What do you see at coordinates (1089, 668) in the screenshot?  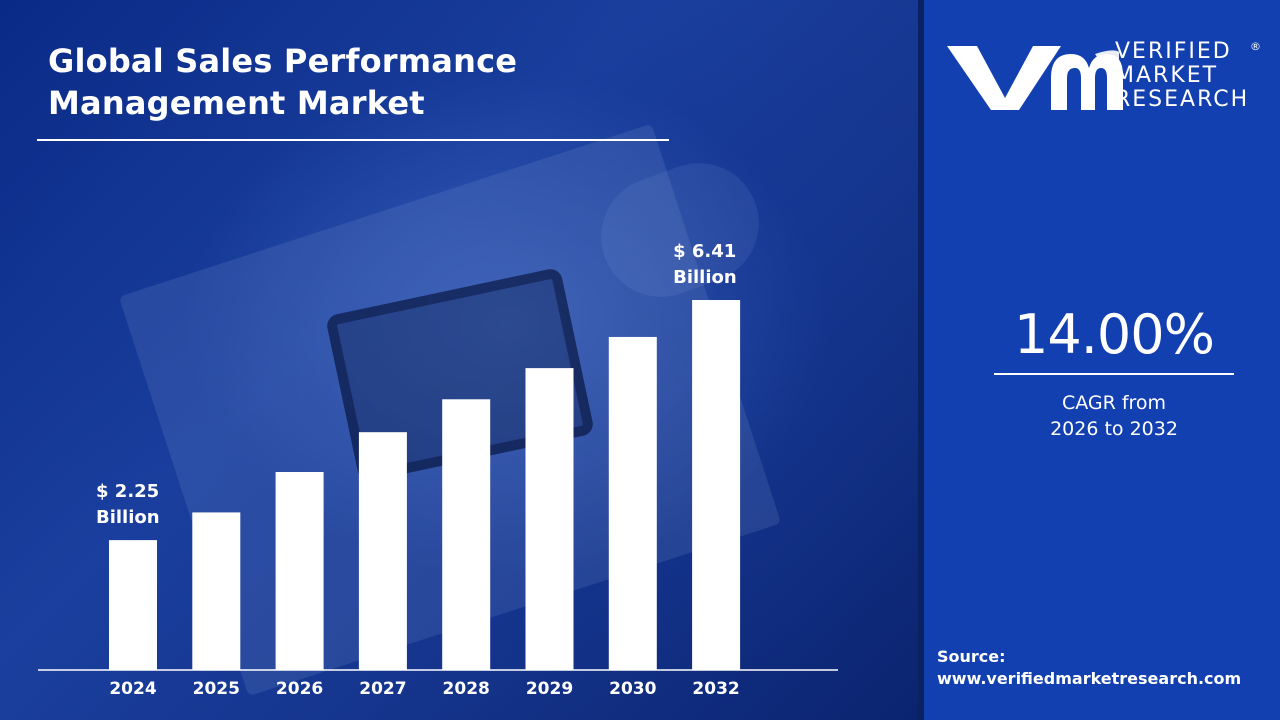 I see `source-note: Source: www.verifiedmarketresearch.com` at bounding box center [1089, 668].